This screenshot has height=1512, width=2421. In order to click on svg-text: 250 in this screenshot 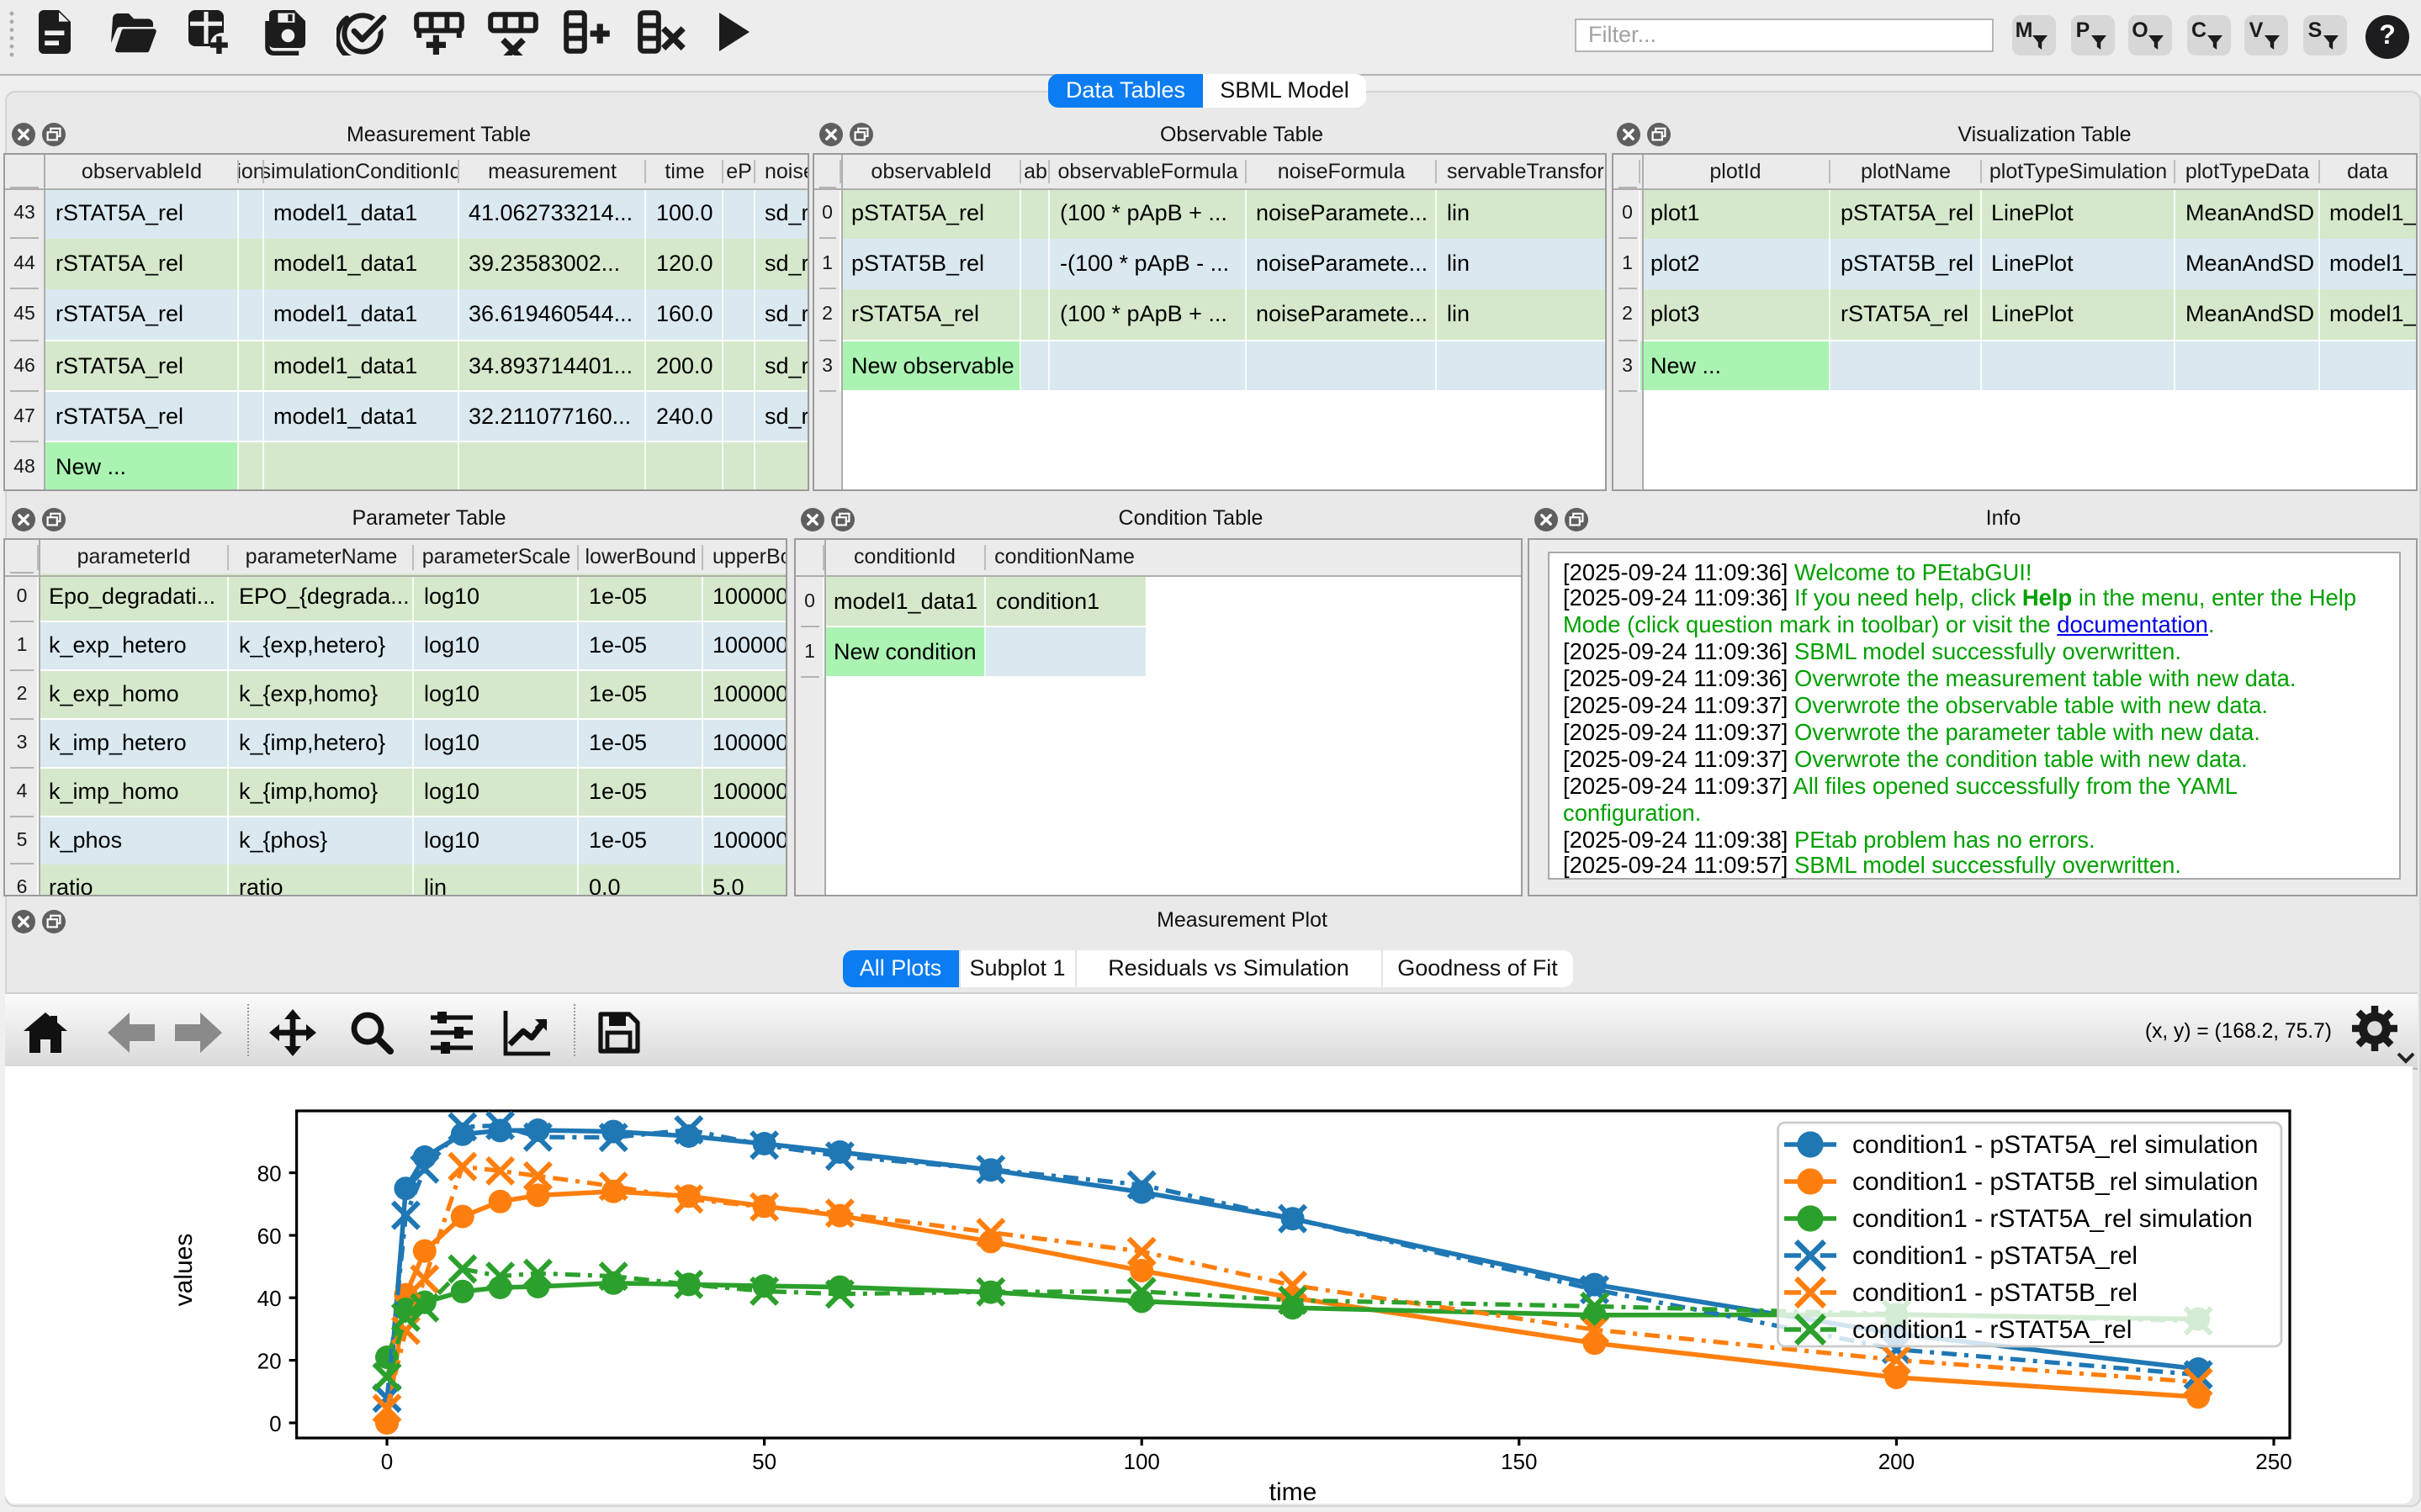, I will do `click(2273, 1461)`.